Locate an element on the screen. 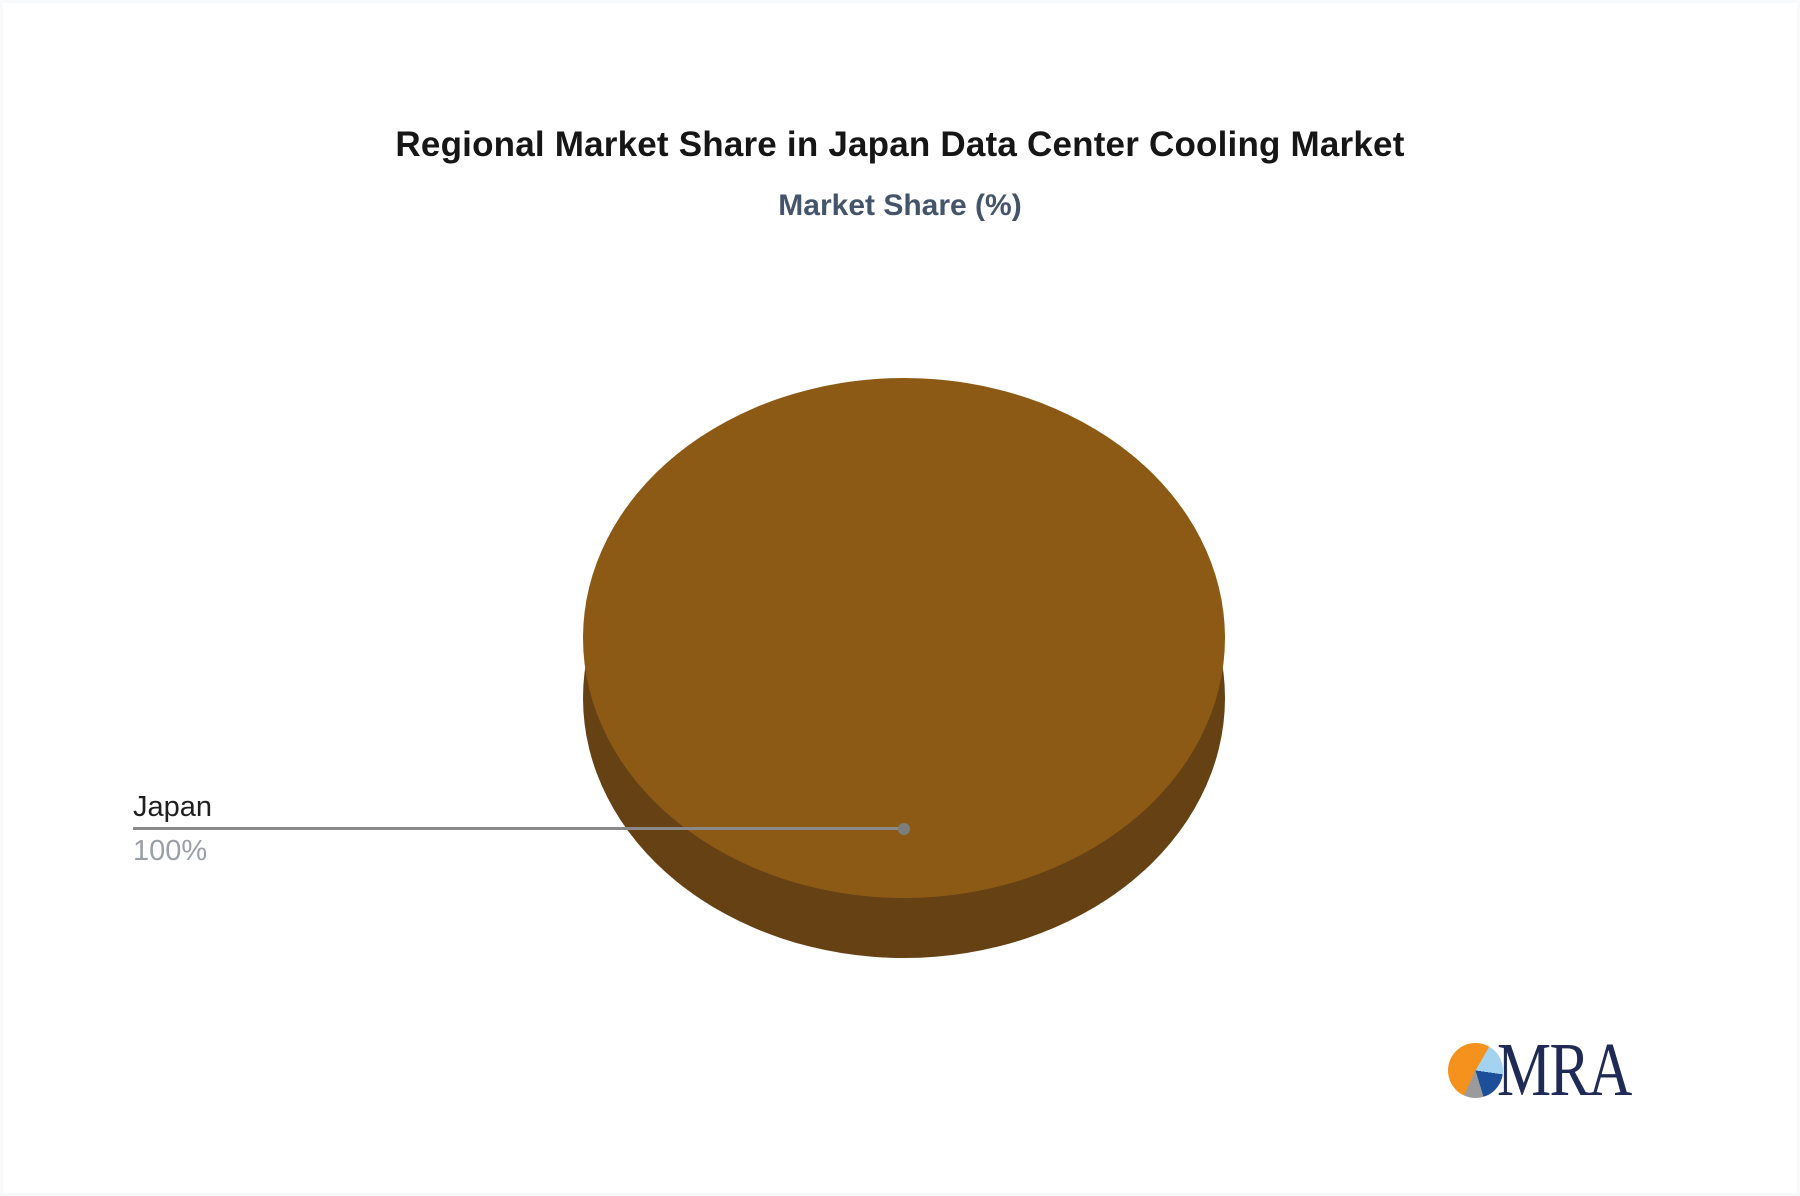 The image size is (1800, 1196). label-leader-dot is located at coordinates (904, 829).